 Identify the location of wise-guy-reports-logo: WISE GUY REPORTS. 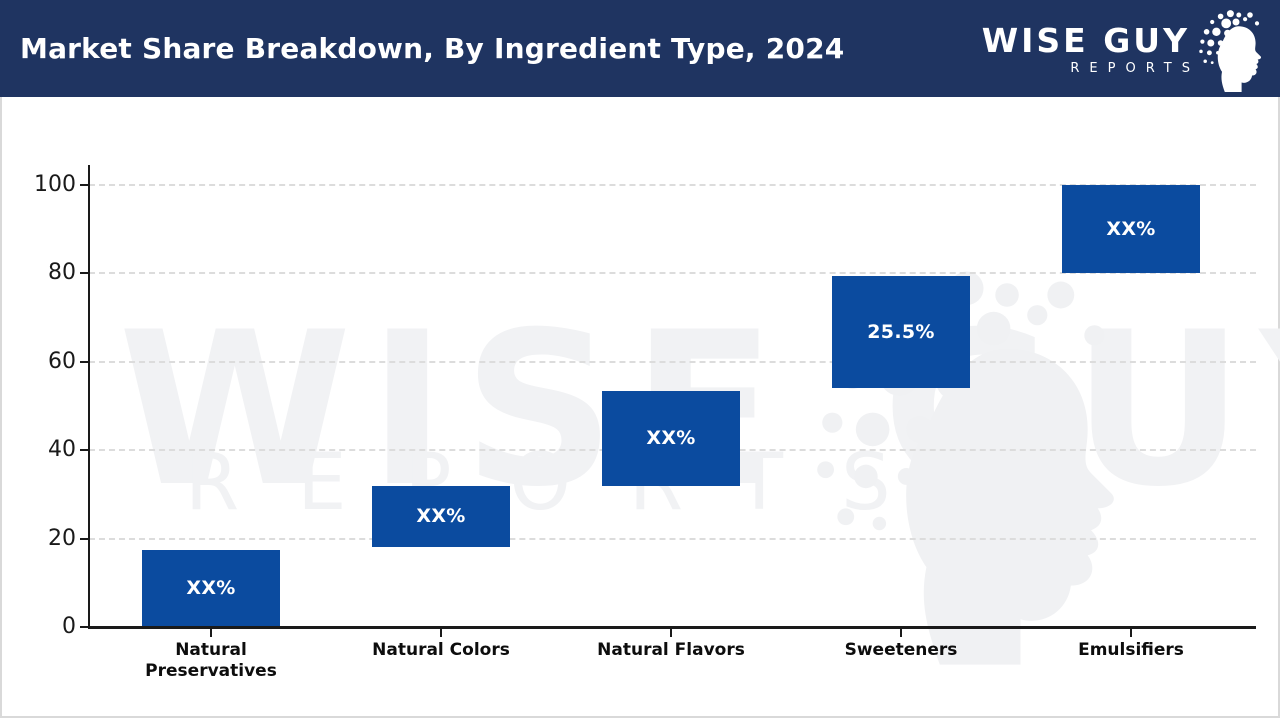
(1124, 50).